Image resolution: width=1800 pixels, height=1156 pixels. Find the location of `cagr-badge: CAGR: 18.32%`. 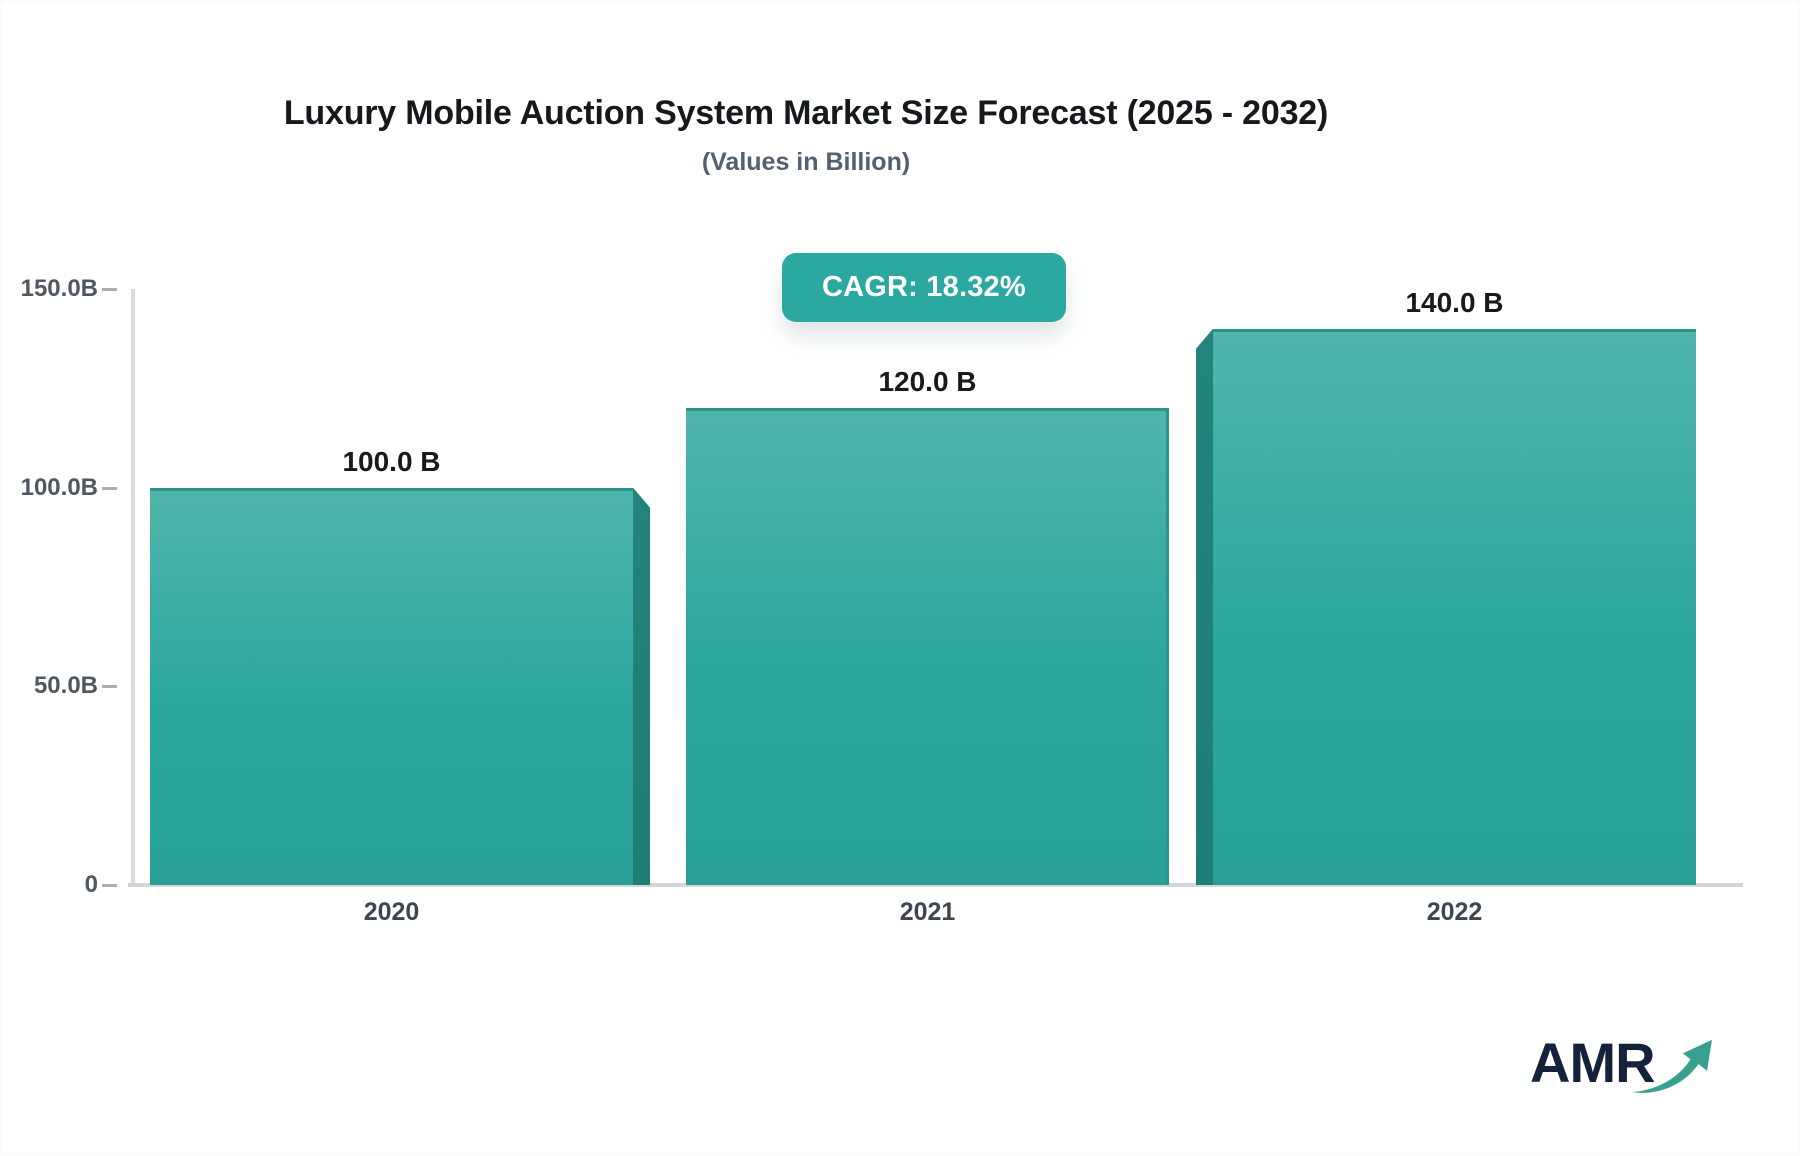

cagr-badge: CAGR: 18.32% is located at coordinates (924, 287).